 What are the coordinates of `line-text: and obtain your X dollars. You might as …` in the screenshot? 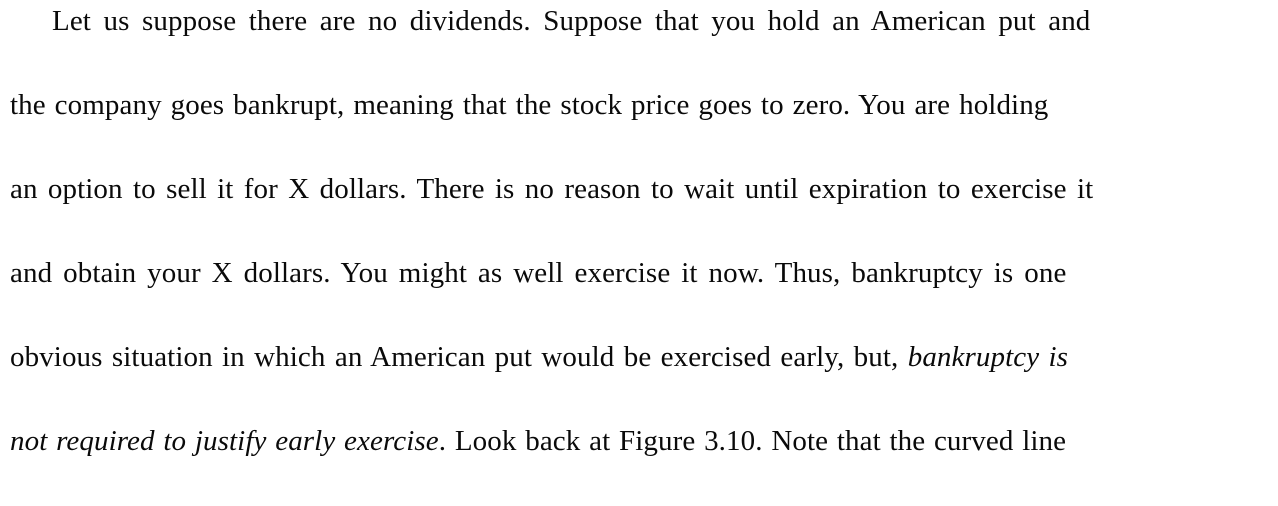 It's located at (538, 273).